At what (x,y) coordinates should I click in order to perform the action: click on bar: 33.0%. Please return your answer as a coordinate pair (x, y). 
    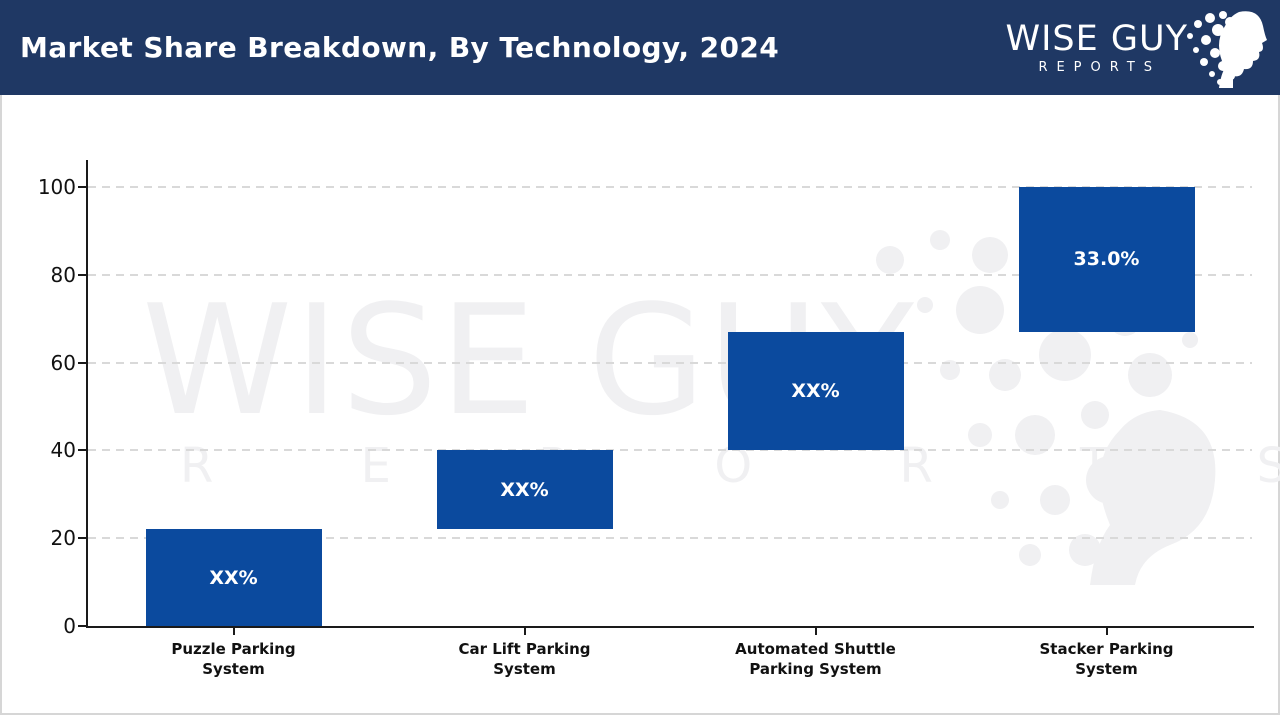
    Looking at the image, I should click on (1106, 259).